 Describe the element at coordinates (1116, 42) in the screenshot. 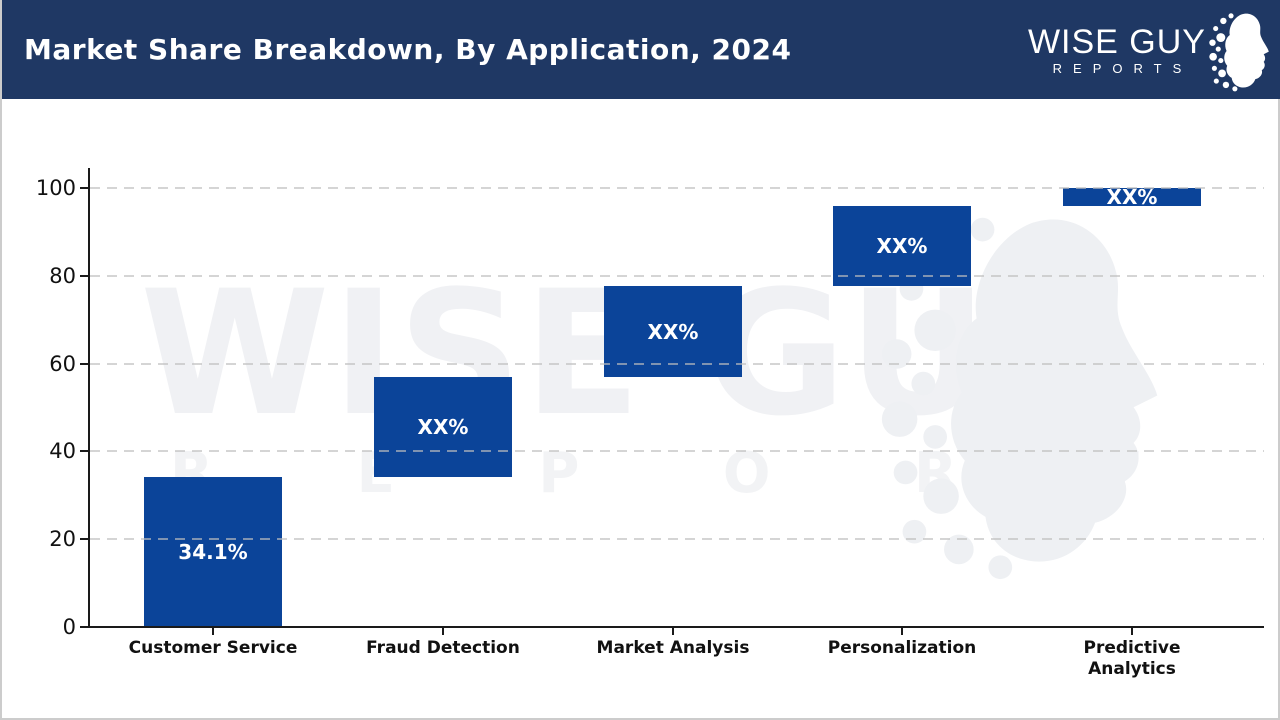

I see `logo-wordmark-line1: WISE GUY` at that location.